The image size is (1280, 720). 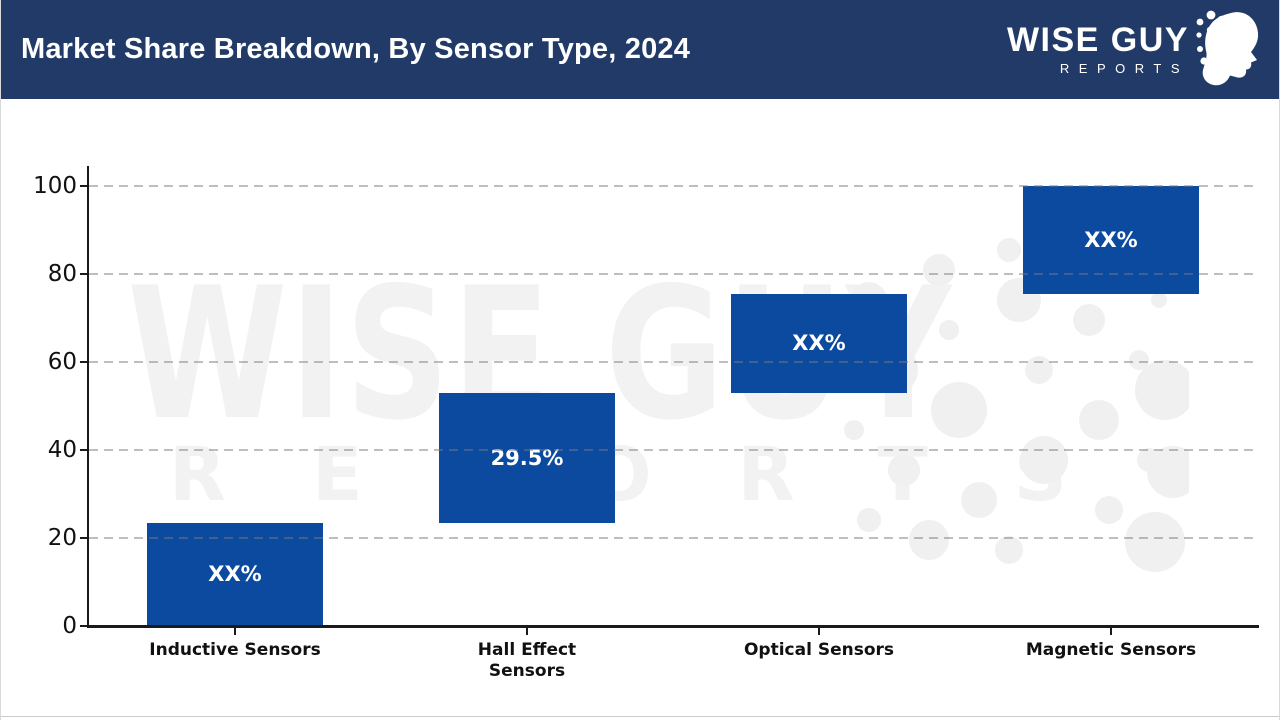 I want to click on x-category-label-2: Hall Effect Sensors, so click(x=527, y=661).